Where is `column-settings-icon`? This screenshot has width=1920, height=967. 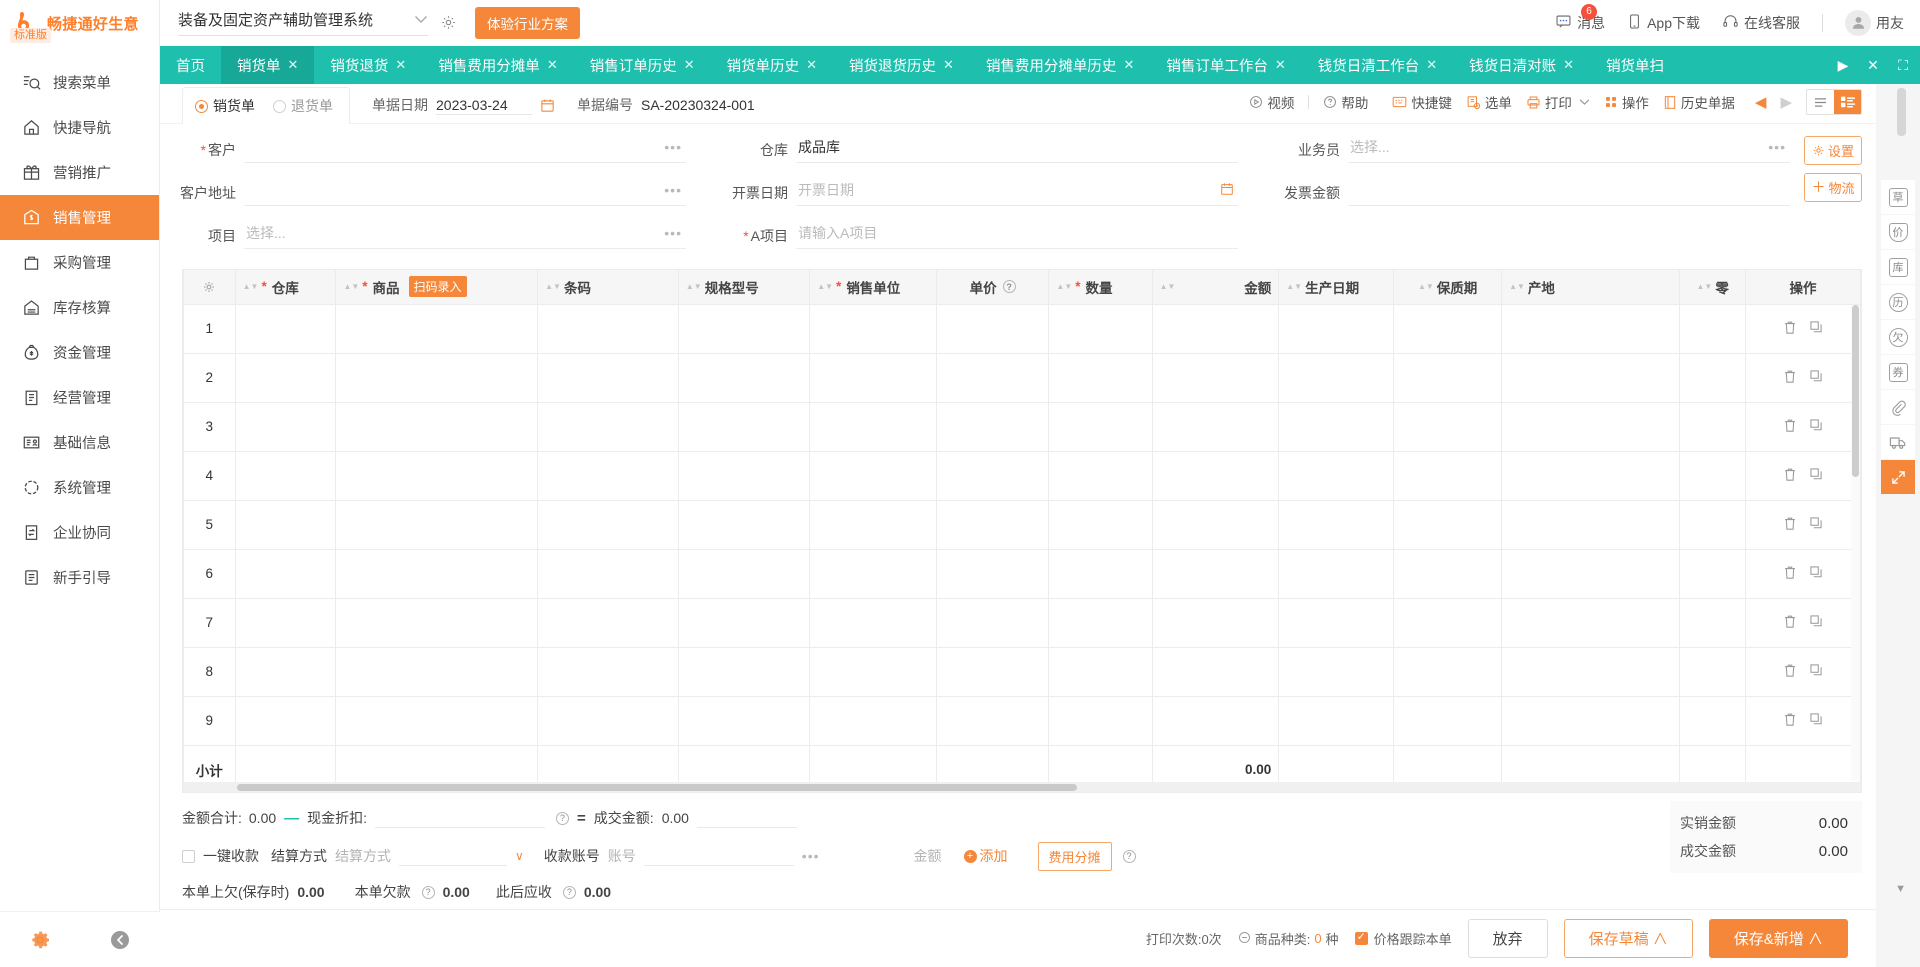 column-settings-icon is located at coordinates (209, 287).